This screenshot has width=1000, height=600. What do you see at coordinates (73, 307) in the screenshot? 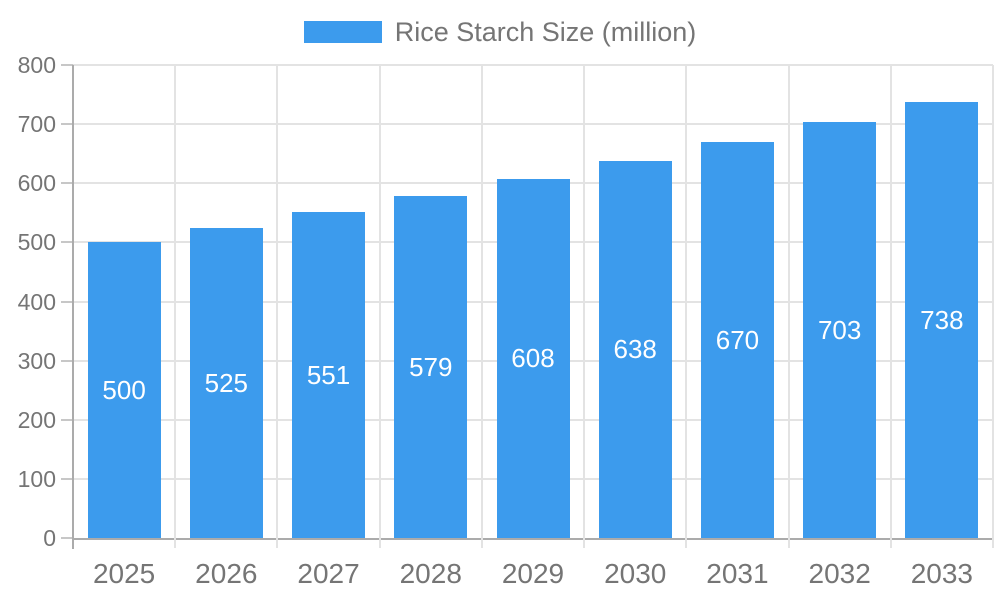
I see `y-axis-line` at bounding box center [73, 307].